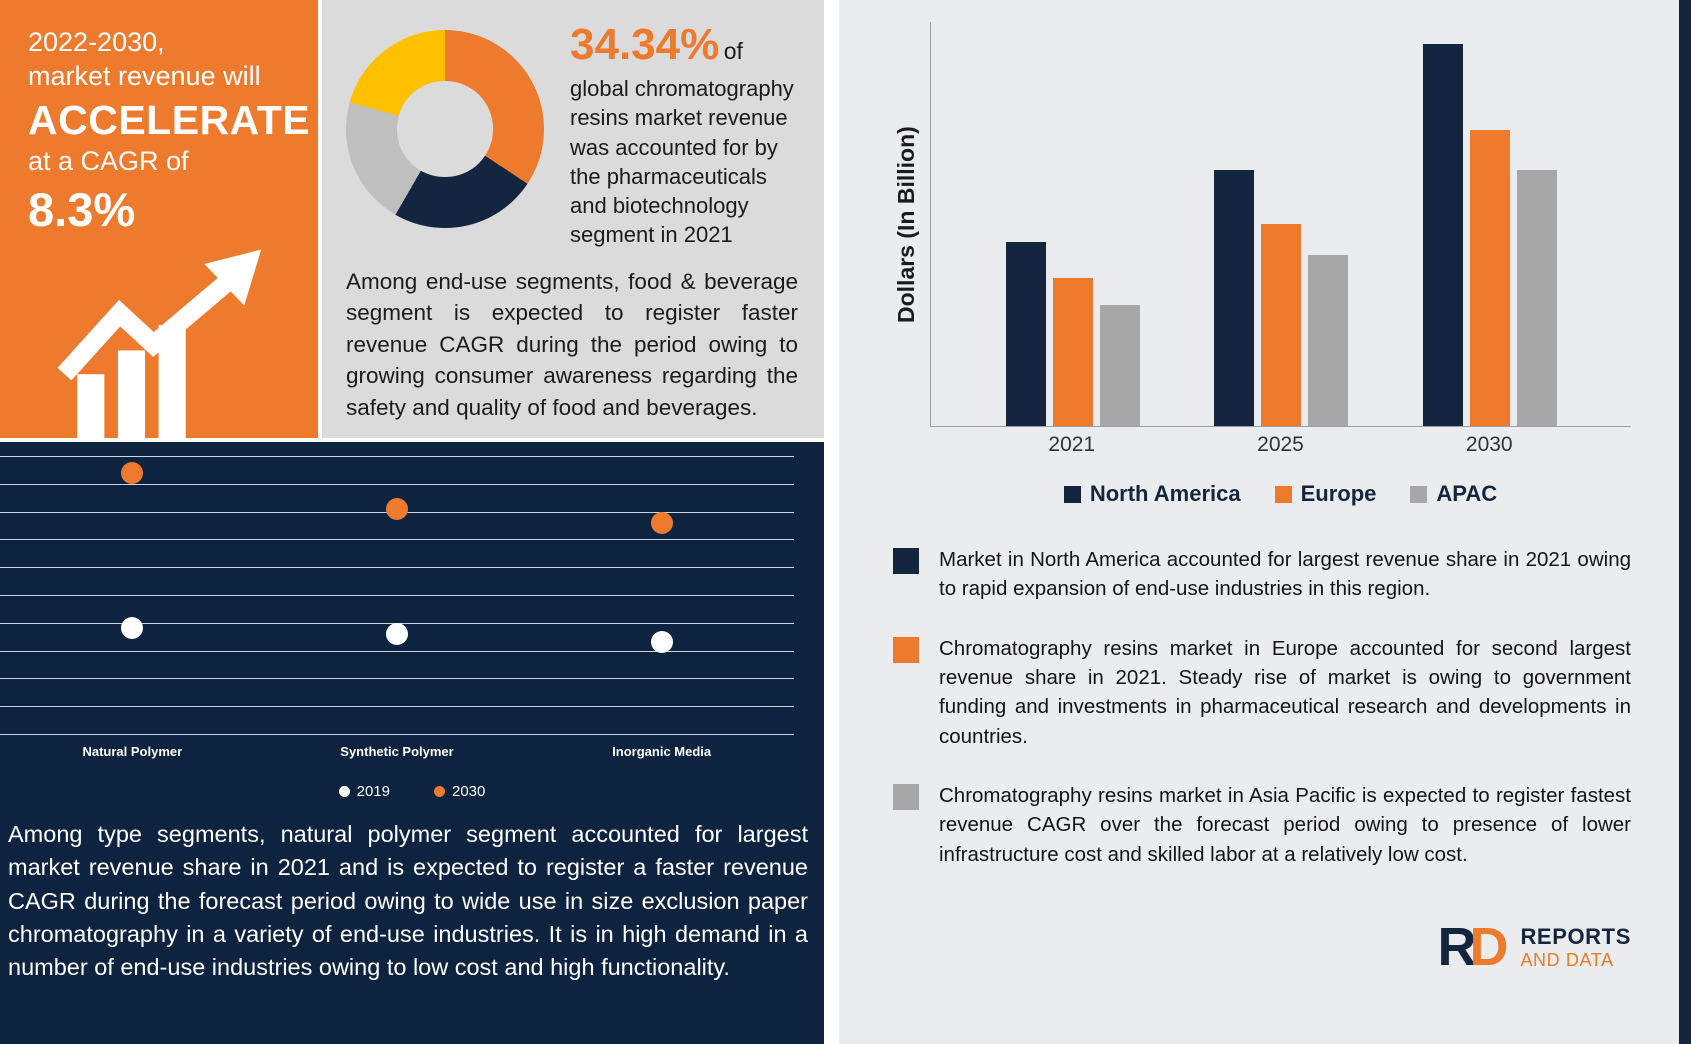 This screenshot has height=1044, width=1691. Describe the element at coordinates (108, 160) in the screenshot. I see `cagr-line3: at a CAGR of` at that location.